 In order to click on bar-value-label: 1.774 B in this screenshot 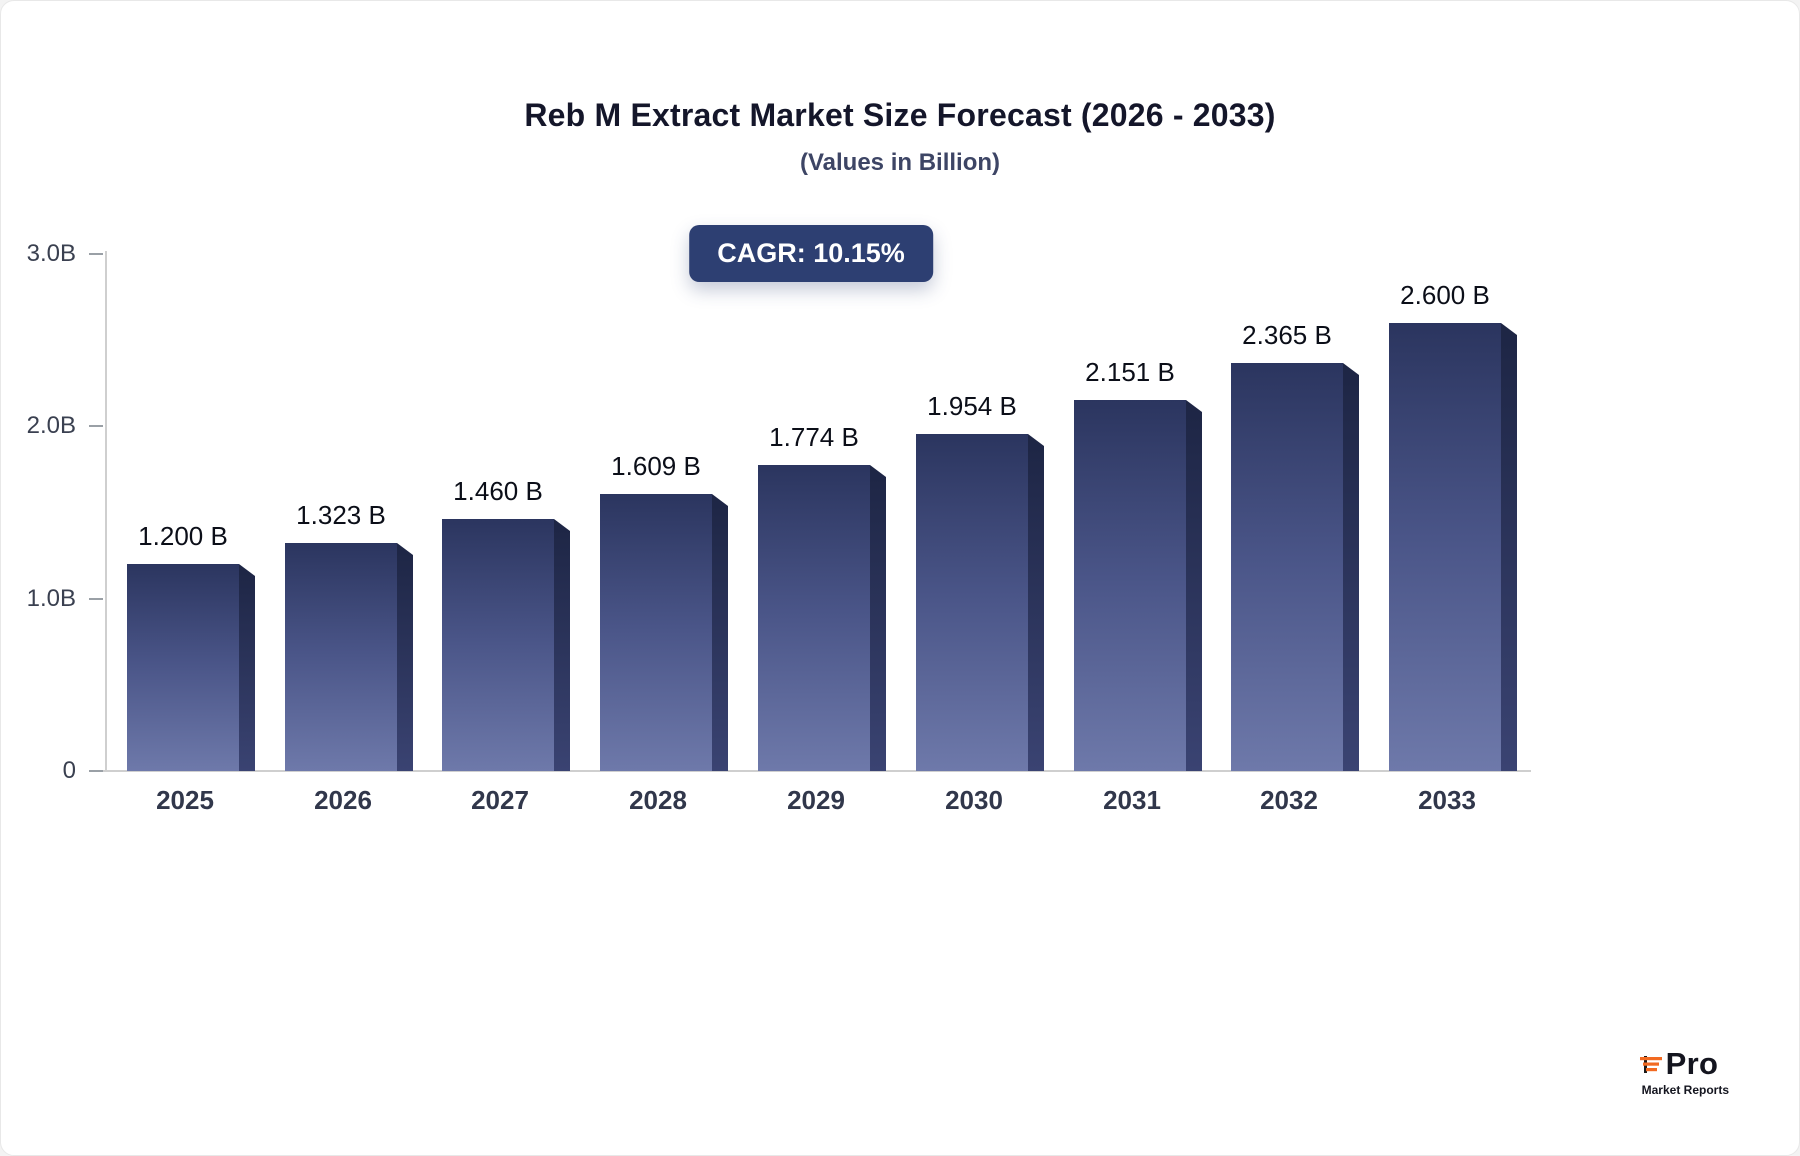, I will do `click(814, 437)`.